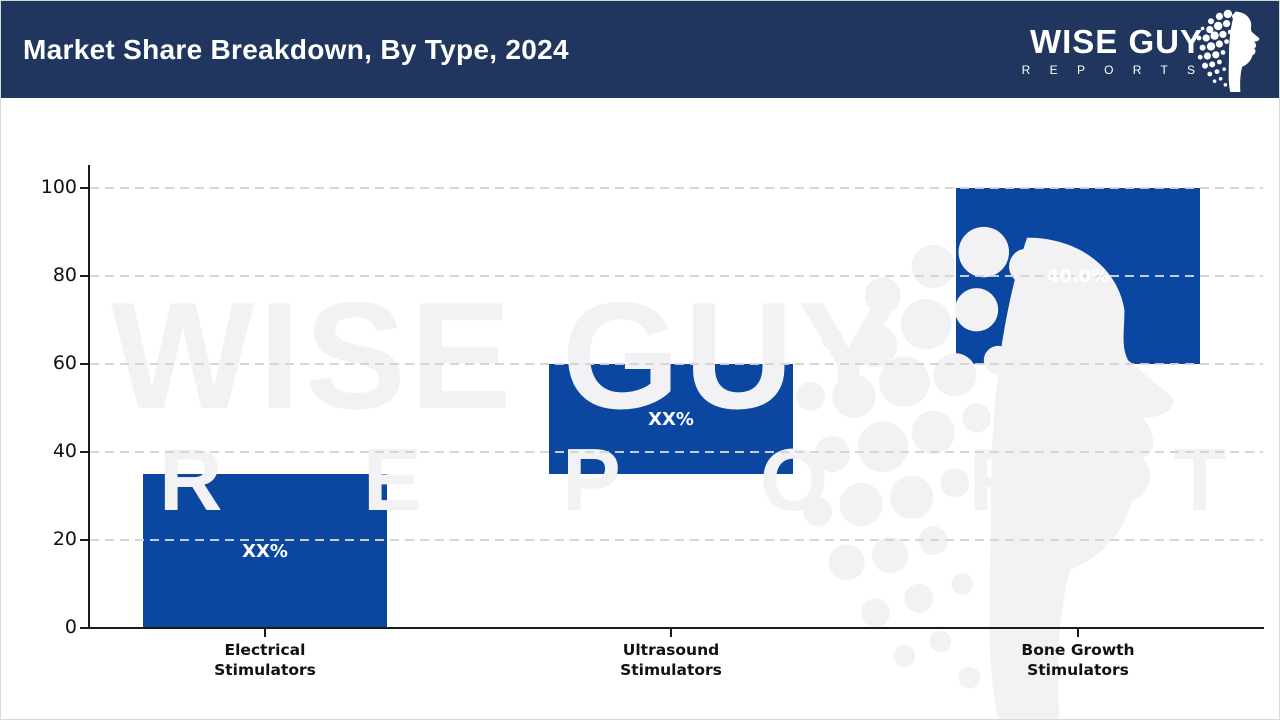 The width and height of the screenshot is (1280, 720). Describe the element at coordinates (1078, 276) in the screenshot. I see `bar-value-label: 40.0%` at that location.